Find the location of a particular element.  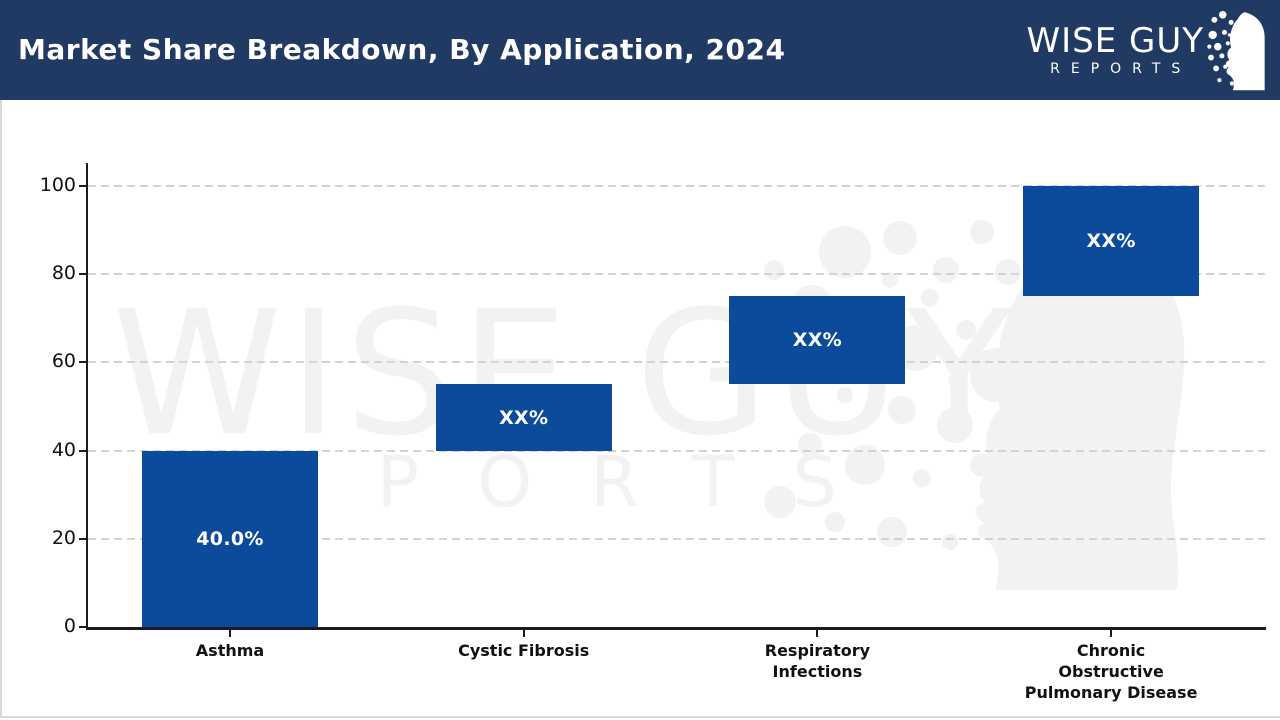

y-tick-label: 60 is located at coordinates (63, 361).